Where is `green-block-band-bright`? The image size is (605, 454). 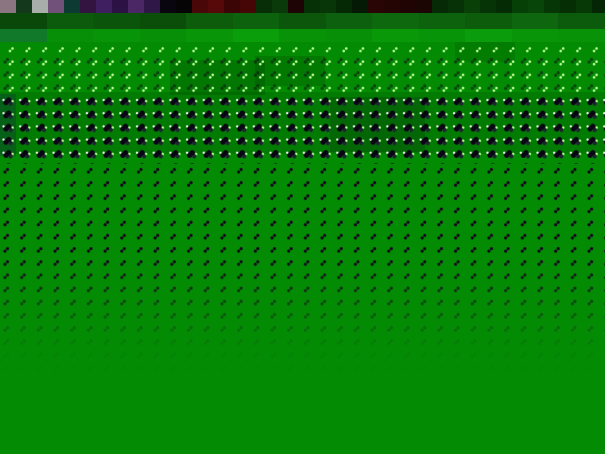 green-block-band-bright is located at coordinates (302, 35).